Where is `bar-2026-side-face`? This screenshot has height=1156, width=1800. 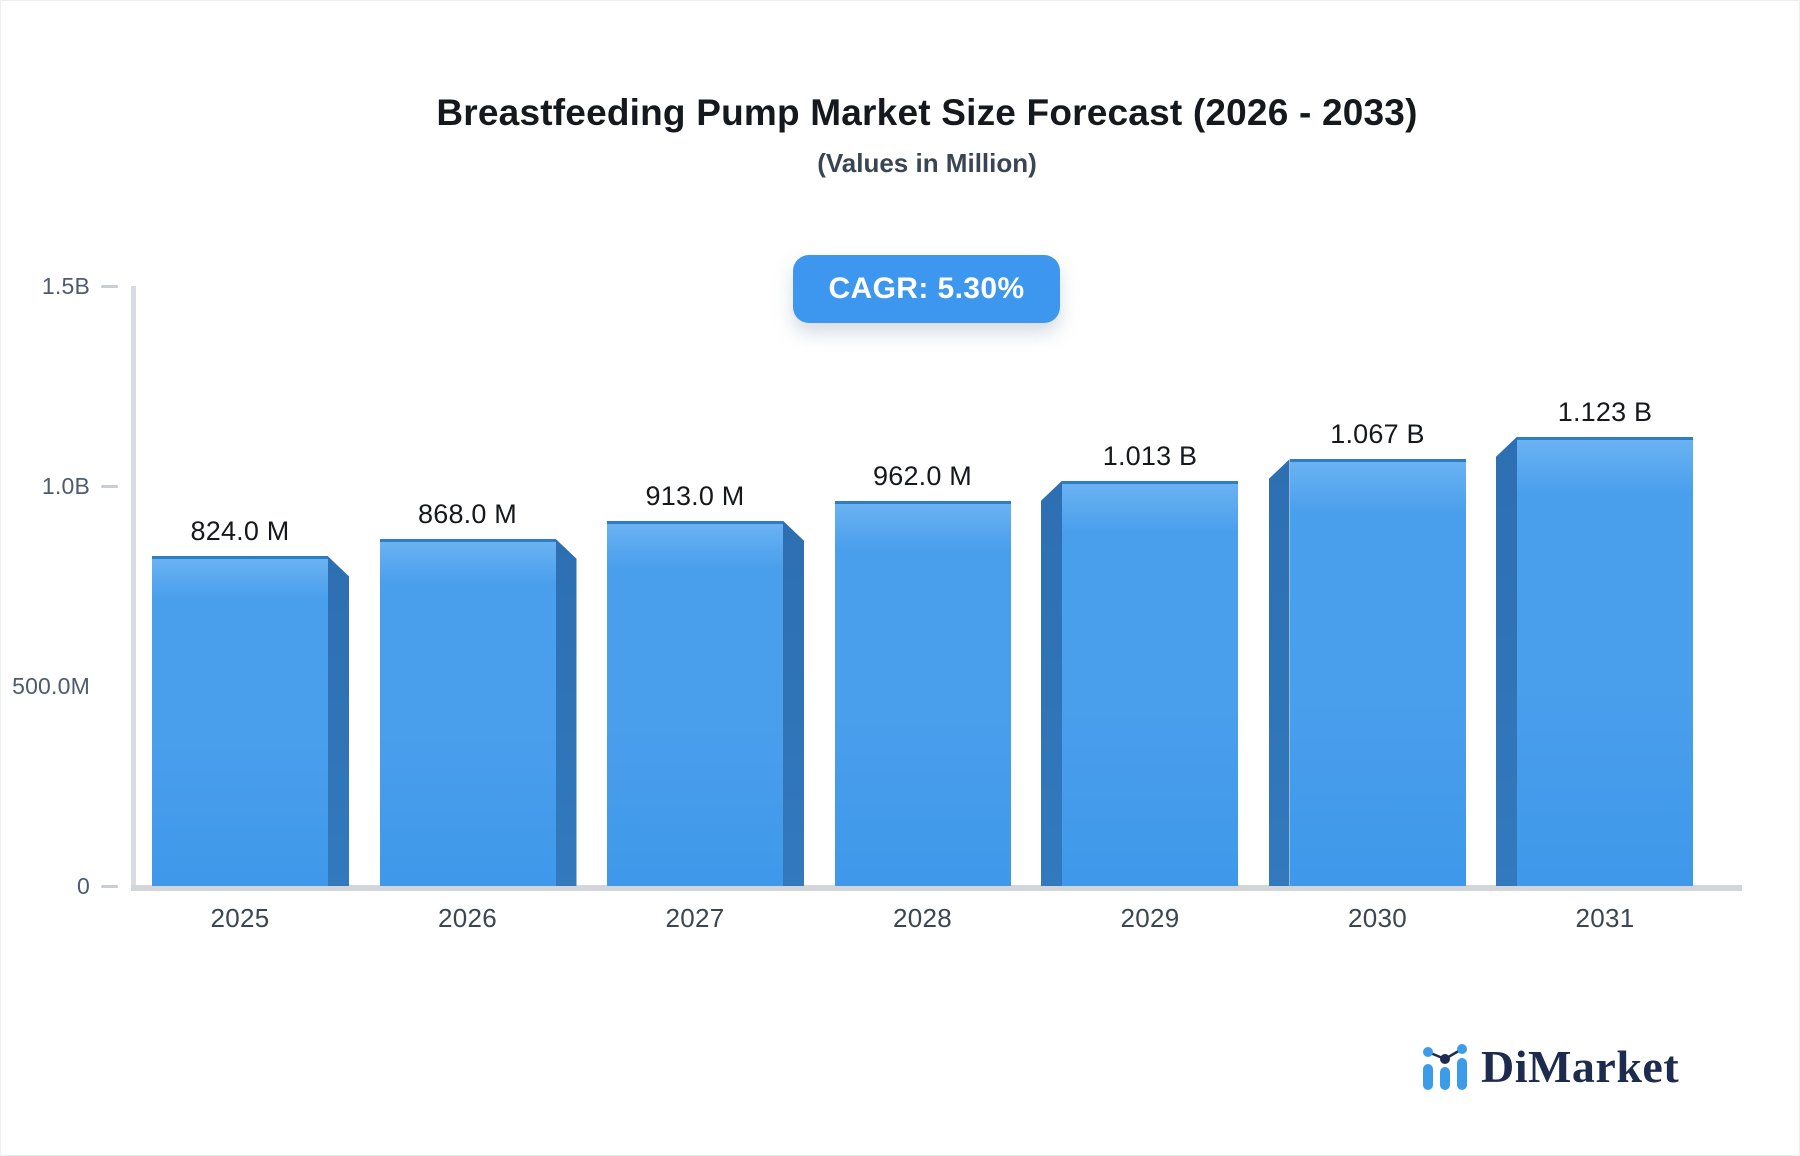
bar-2026-side-face is located at coordinates (566, 712).